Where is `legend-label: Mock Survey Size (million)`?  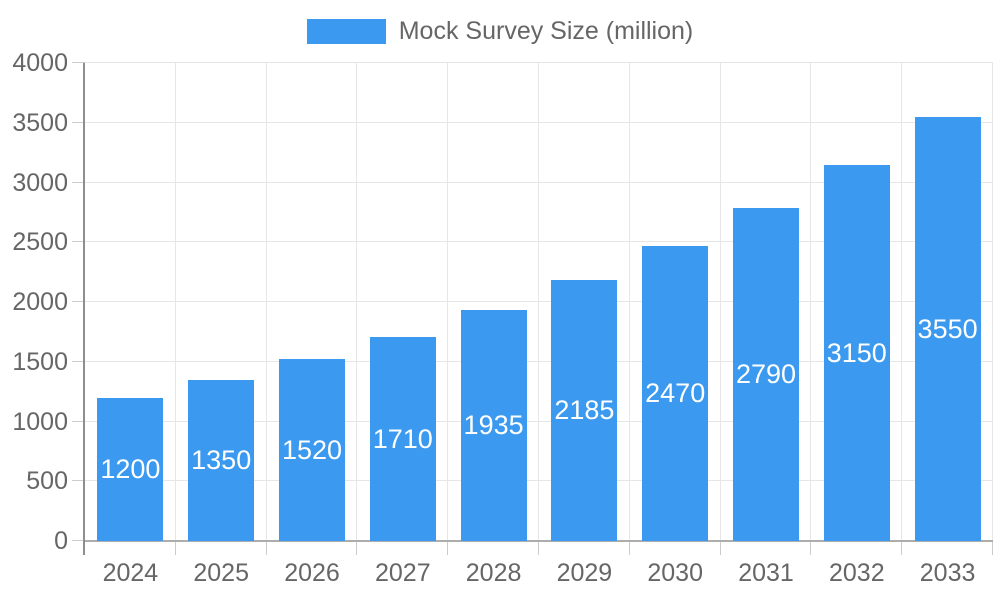
legend-label: Mock Survey Size (million) is located at coordinates (546, 31).